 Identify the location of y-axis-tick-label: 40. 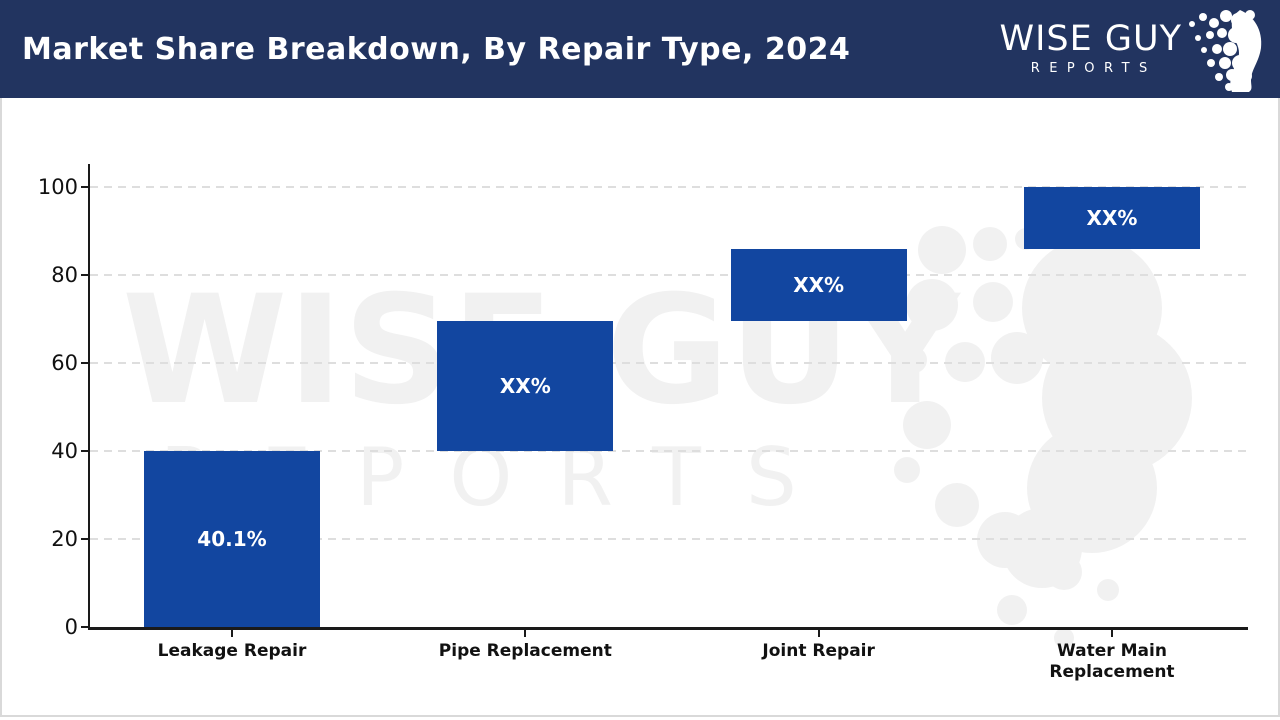
(64, 451).